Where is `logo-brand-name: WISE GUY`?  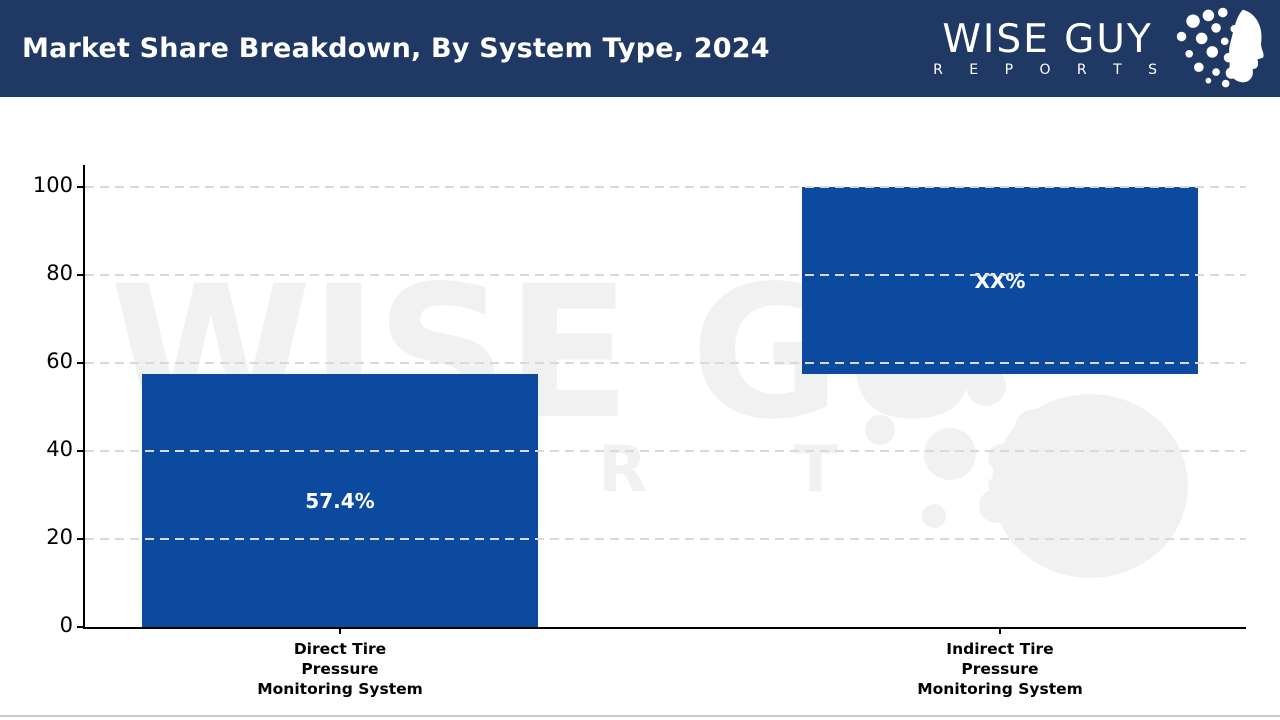
logo-brand-name: WISE GUY is located at coordinates (1047, 39).